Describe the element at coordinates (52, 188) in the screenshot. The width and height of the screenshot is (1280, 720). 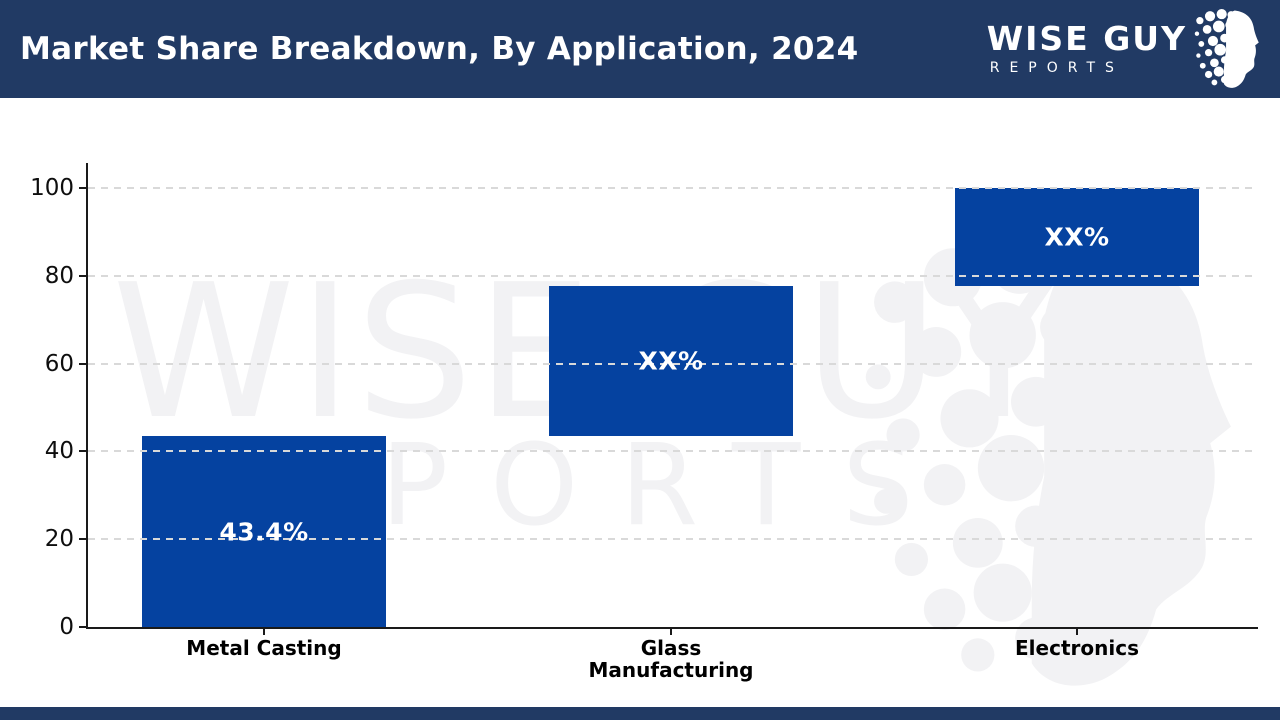
I see `y-tick-label: 100` at that location.